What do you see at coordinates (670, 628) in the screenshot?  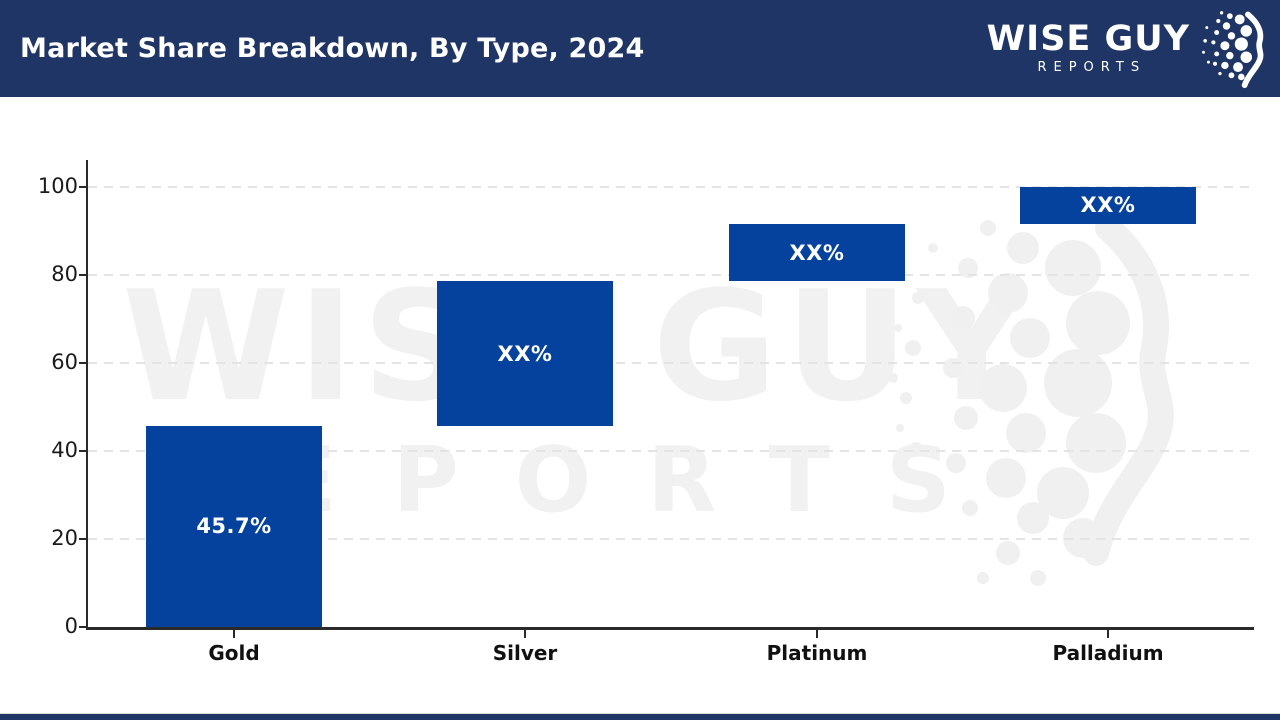 I see `x-axis-line` at bounding box center [670, 628].